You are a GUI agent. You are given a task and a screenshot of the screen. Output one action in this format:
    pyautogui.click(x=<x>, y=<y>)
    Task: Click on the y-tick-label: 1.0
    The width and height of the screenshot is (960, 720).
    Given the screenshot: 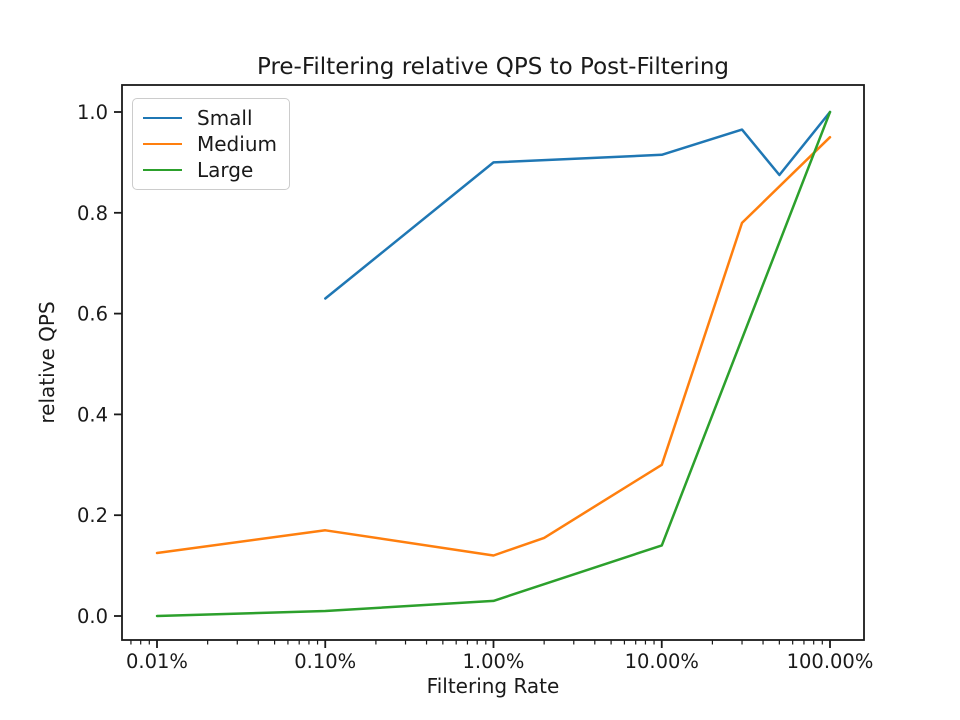 What is the action you would take?
    pyautogui.click(x=92, y=112)
    